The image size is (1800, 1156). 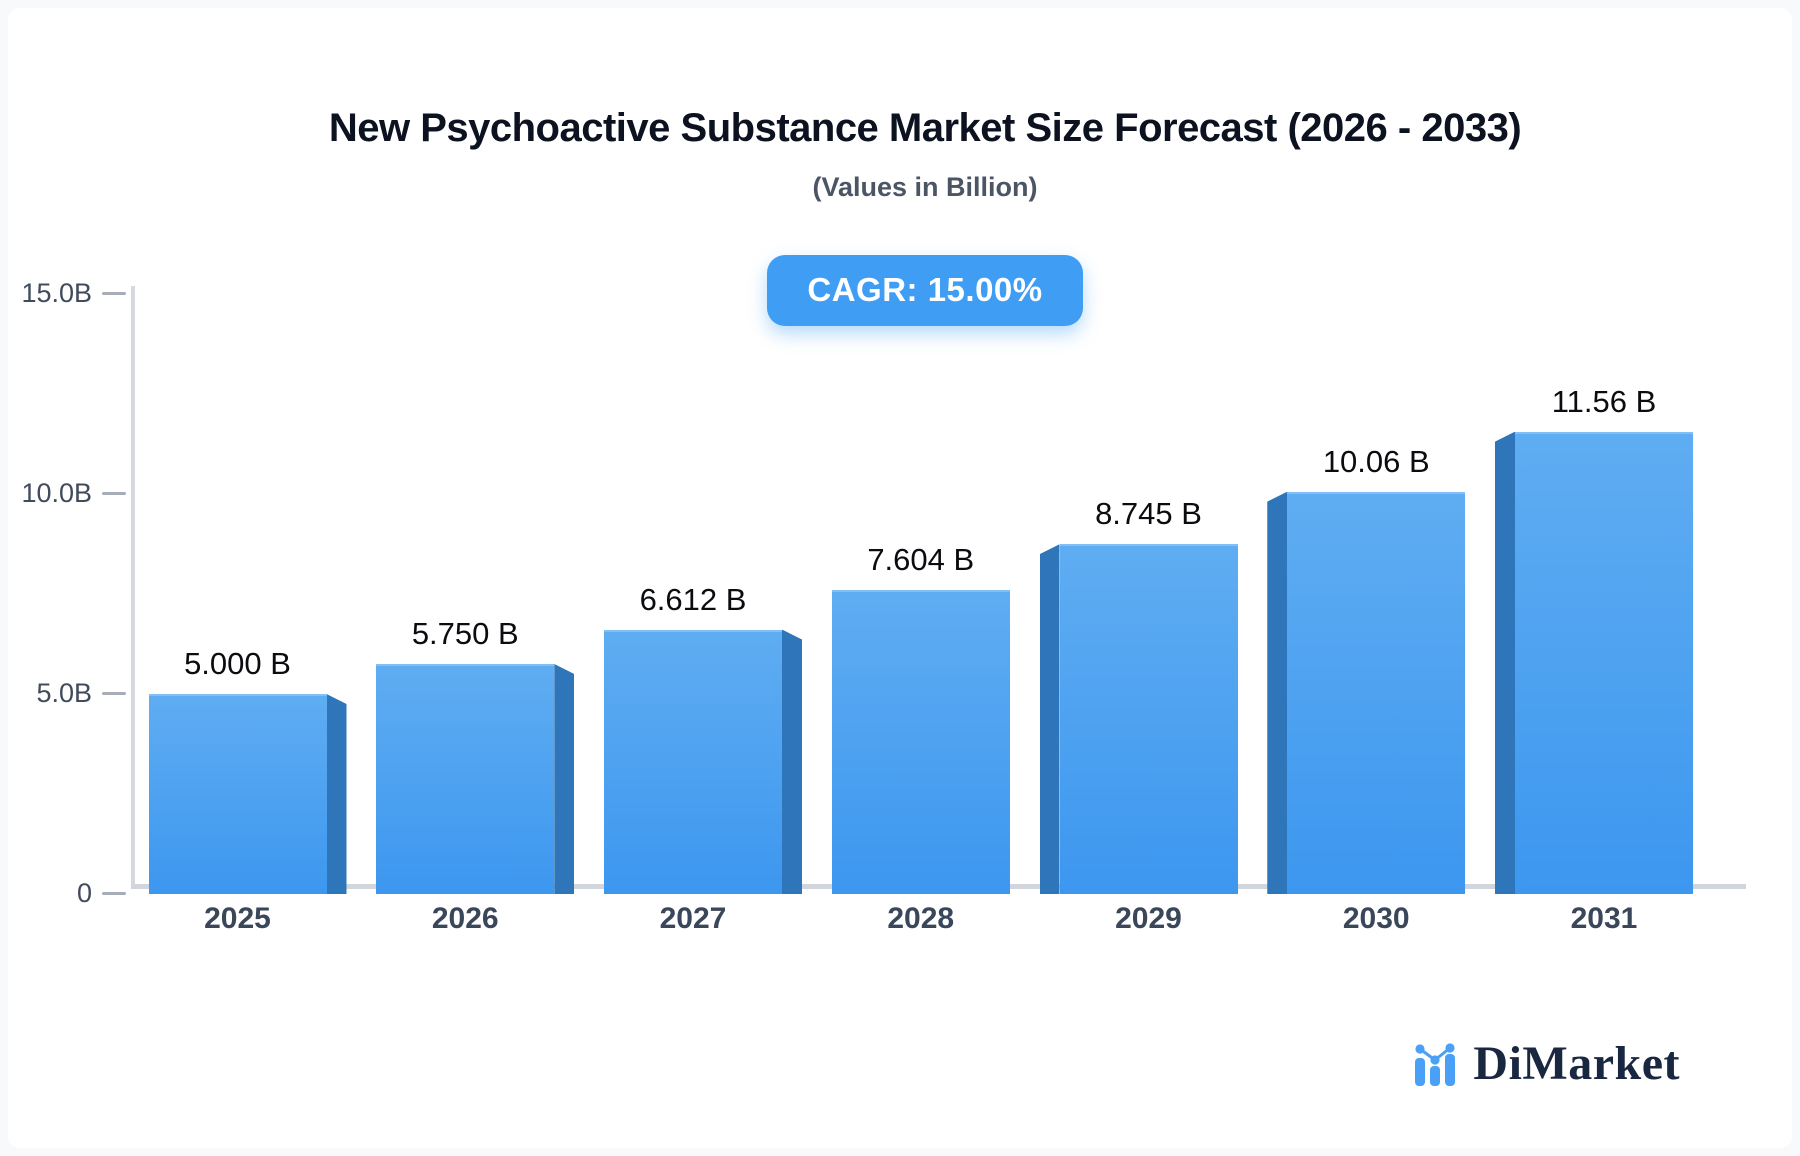 I want to click on bar-value-label: 5.750 B, so click(x=465, y=633).